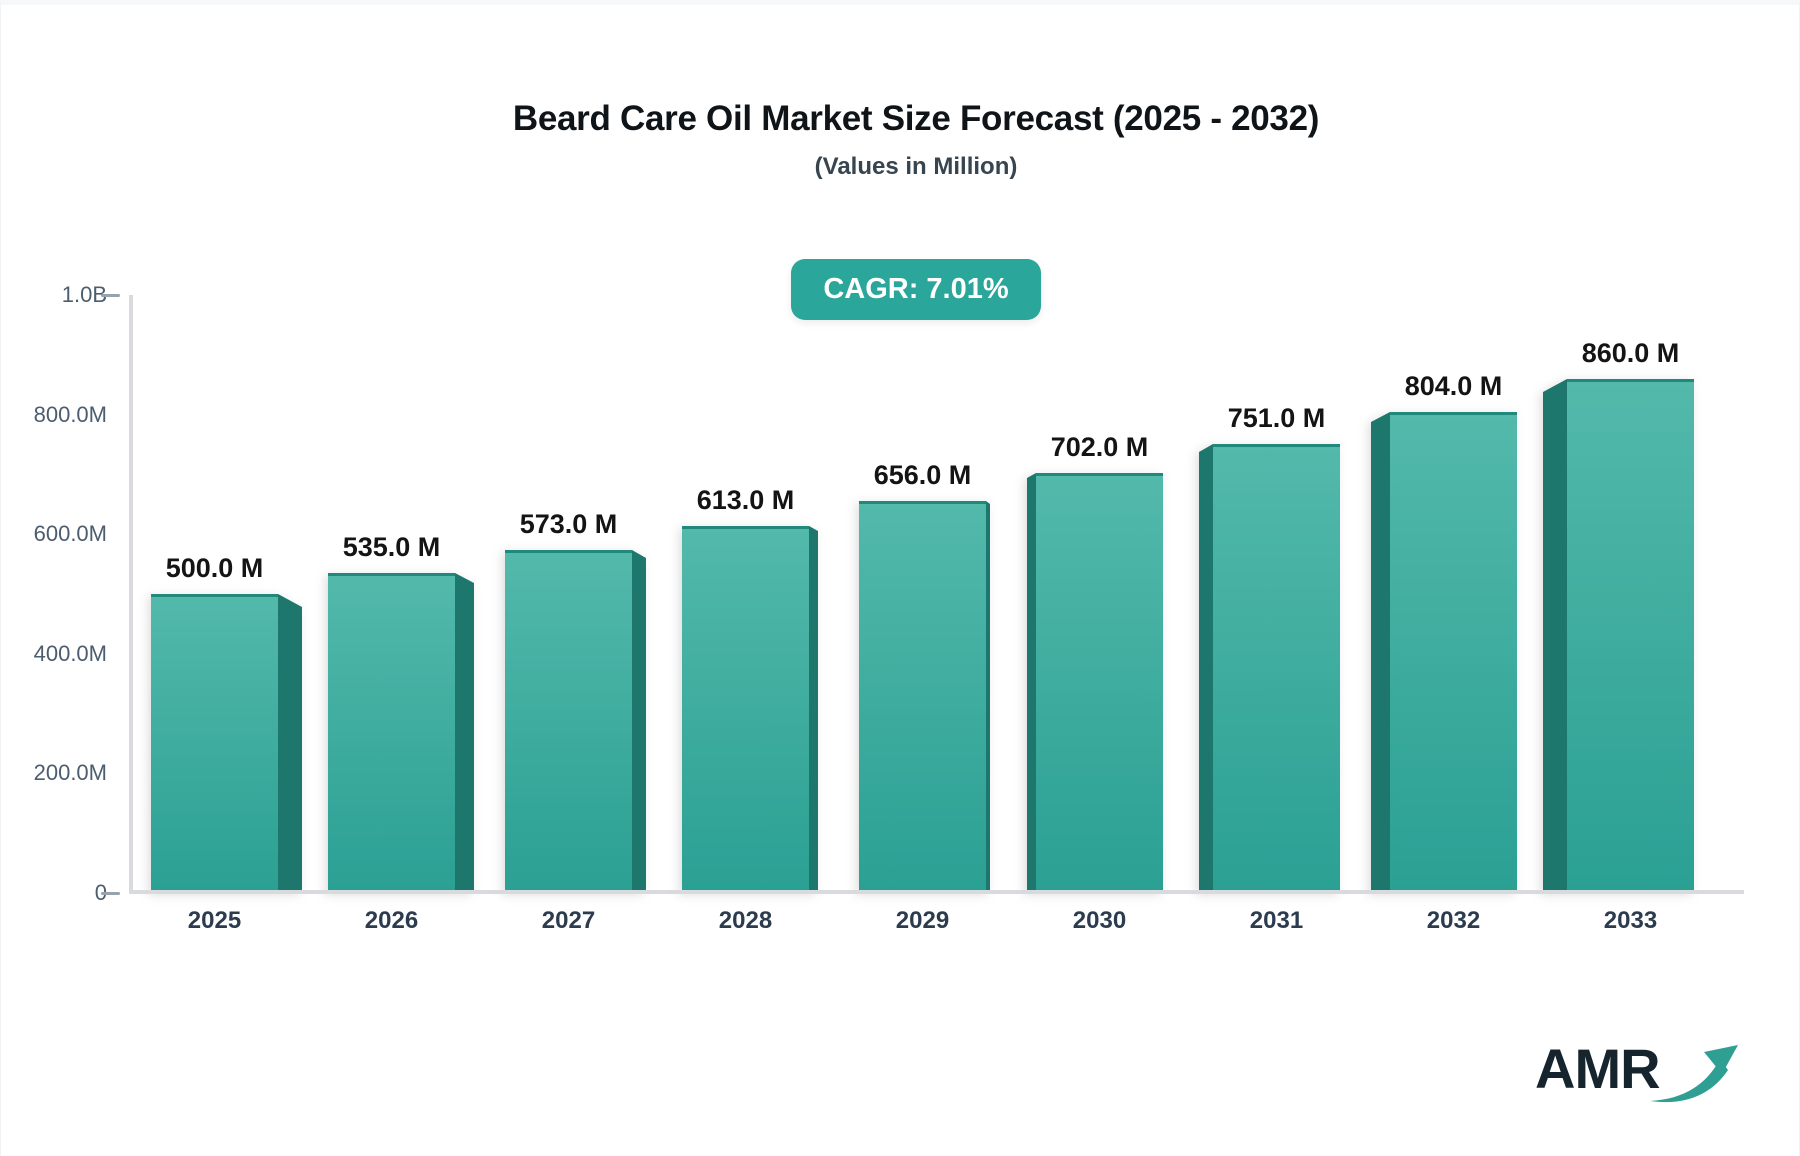  I want to click on y-axis-tick-label: 800.0M, so click(70, 414).